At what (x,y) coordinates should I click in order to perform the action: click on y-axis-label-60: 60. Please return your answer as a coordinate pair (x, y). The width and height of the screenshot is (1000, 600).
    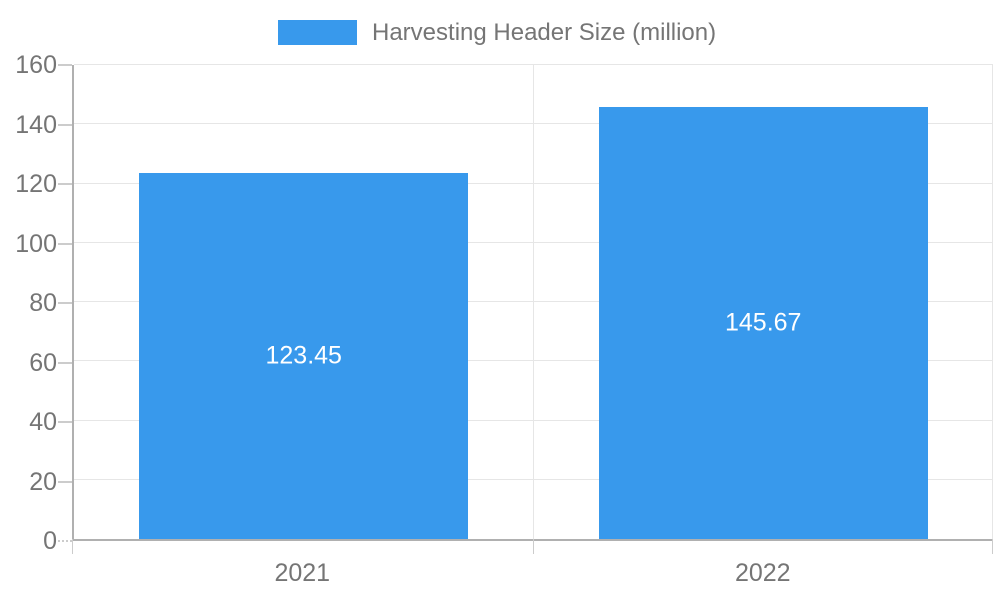
    Looking at the image, I should click on (43, 362).